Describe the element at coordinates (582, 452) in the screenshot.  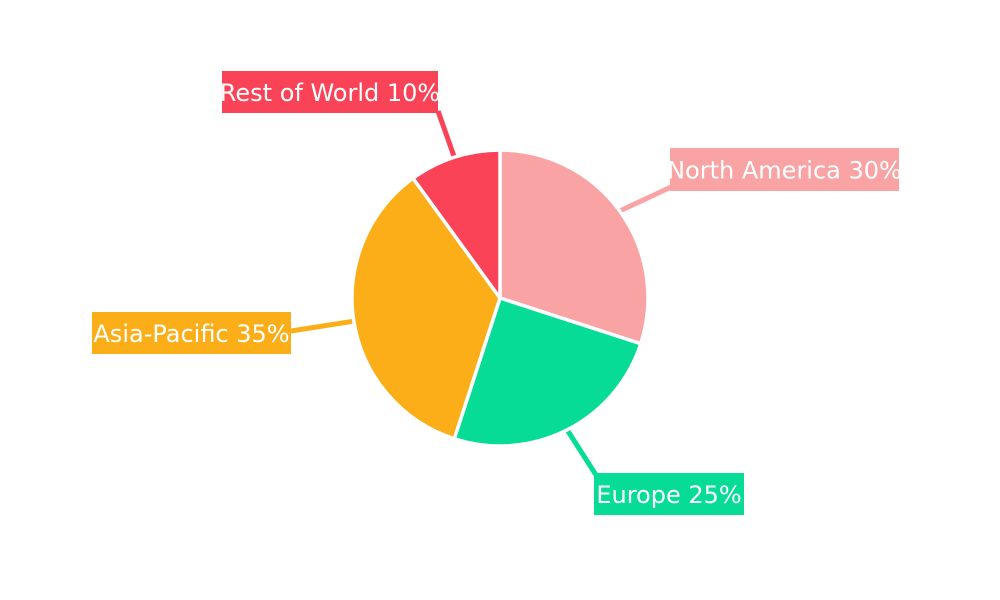
I see `leader-line-europe` at that location.